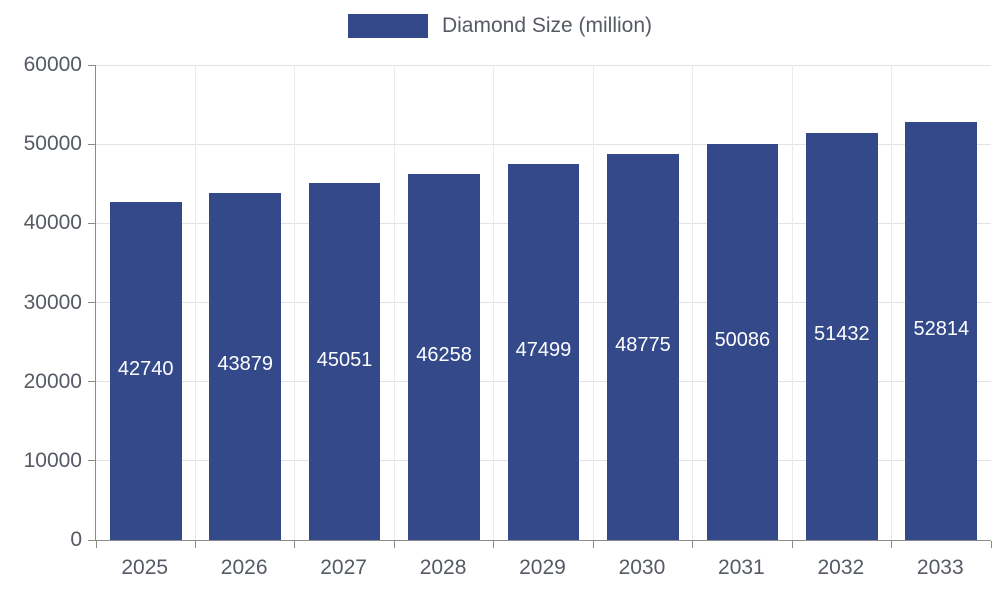 Image resolution: width=1000 pixels, height=600 pixels. I want to click on x-axis-tick-label: 2031, so click(741, 567).